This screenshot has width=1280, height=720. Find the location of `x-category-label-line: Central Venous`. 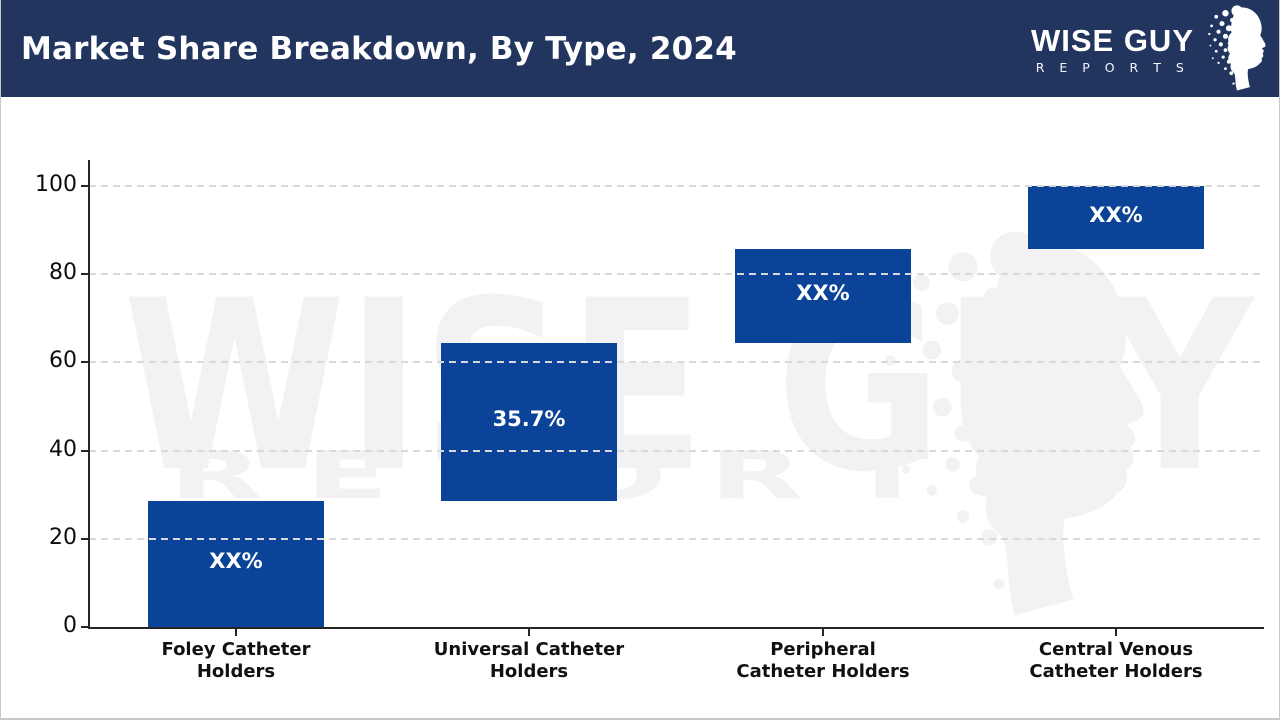

x-category-label-line: Central Venous is located at coordinates (1116, 649).